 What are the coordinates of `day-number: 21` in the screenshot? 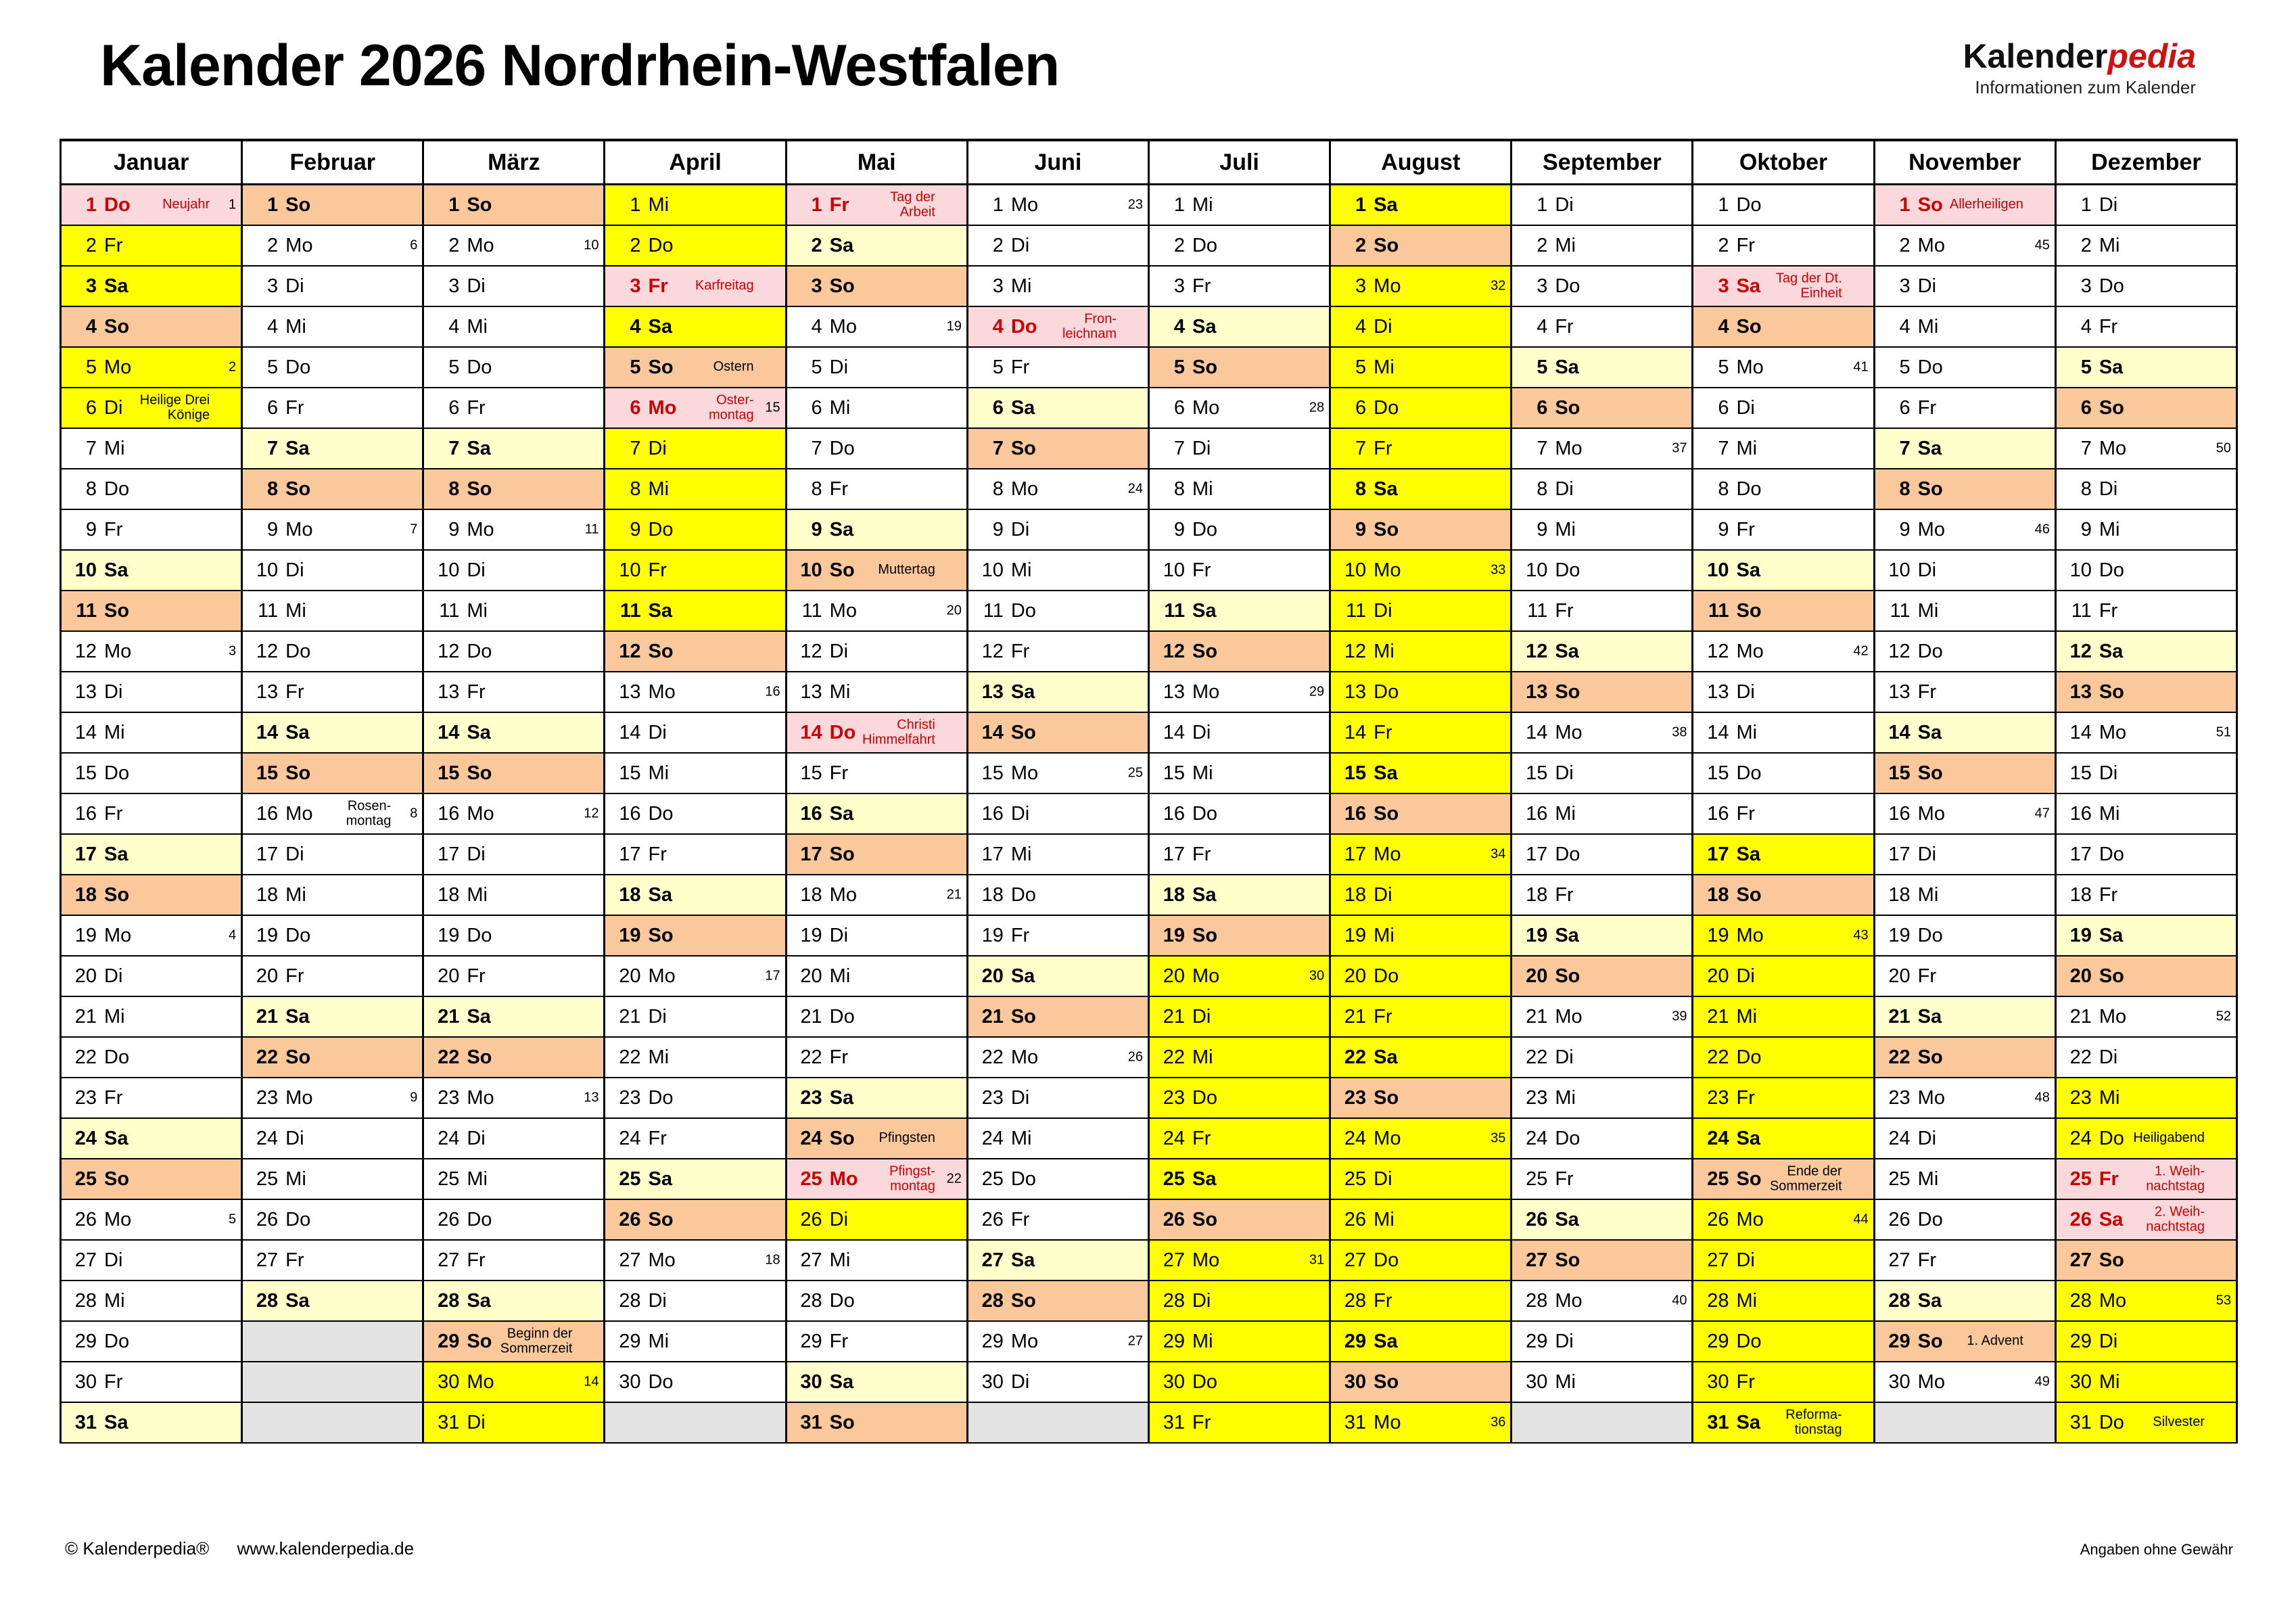 It's located at (1718, 1017).